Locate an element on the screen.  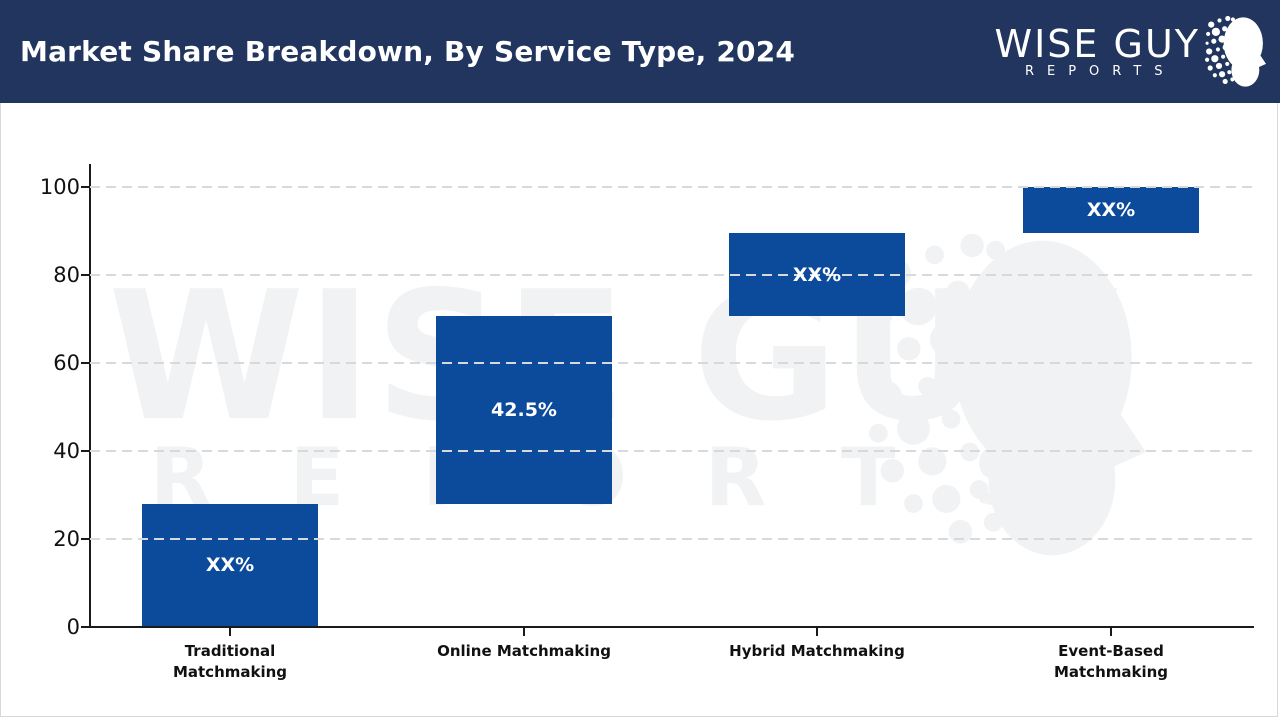
y-tick-label: 80 is located at coordinates (66, 274).